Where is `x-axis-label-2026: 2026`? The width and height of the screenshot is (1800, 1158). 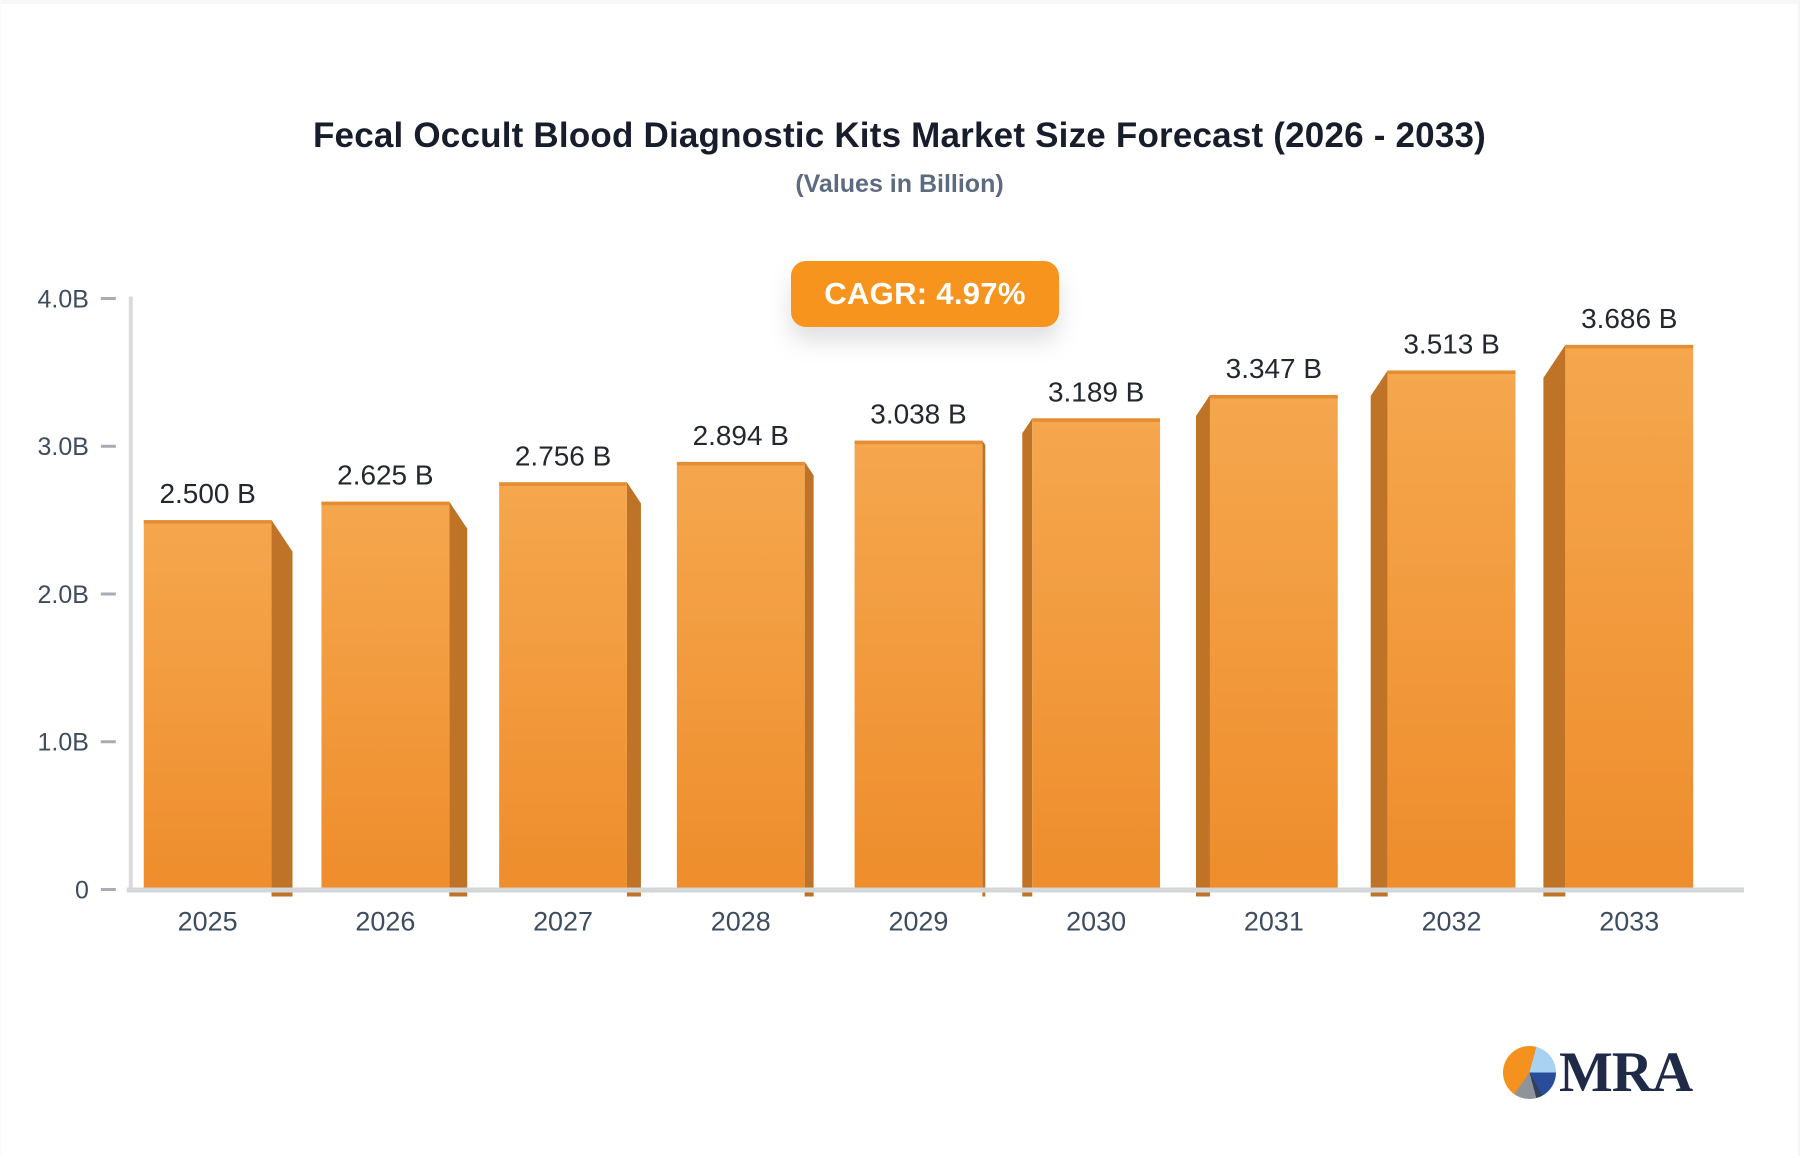 x-axis-label-2026: 2026 is located at coordinates (385, 921).